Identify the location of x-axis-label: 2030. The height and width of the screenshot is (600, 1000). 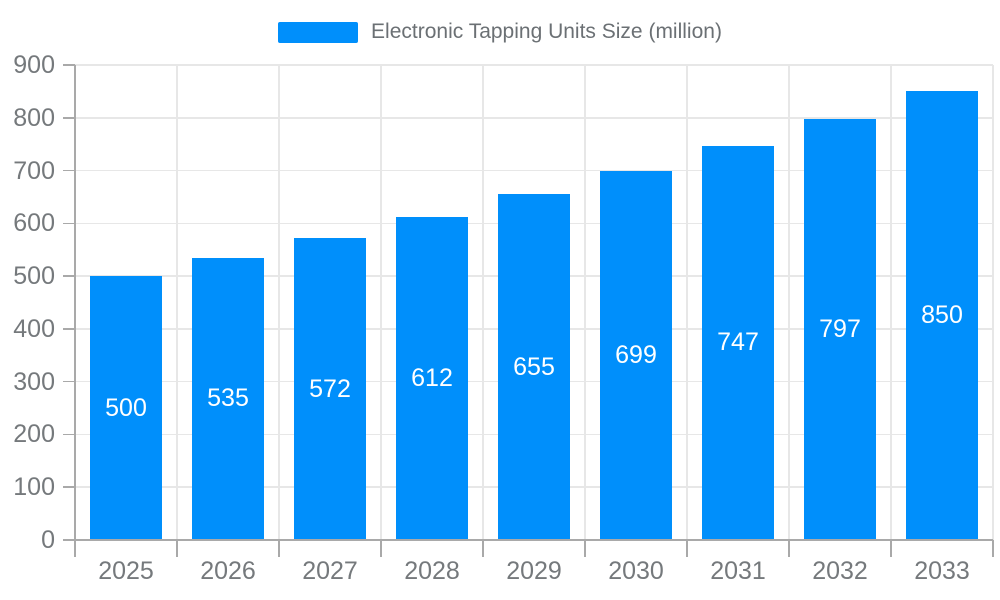
(636, 571).